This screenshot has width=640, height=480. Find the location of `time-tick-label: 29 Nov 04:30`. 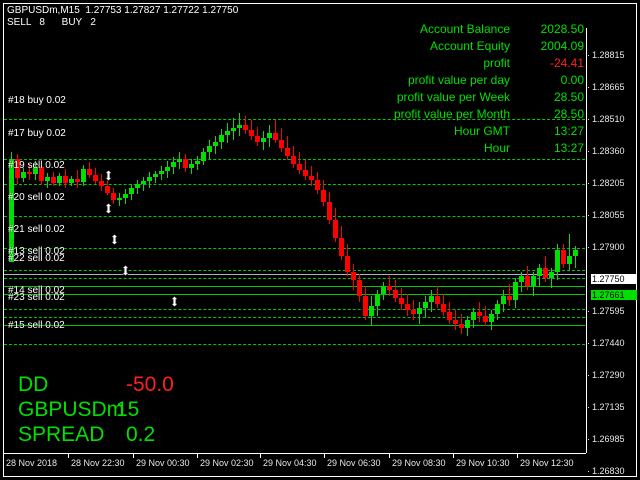

time-tick-label: 29 Nov 04:30 is located at coordinates (290, 463).